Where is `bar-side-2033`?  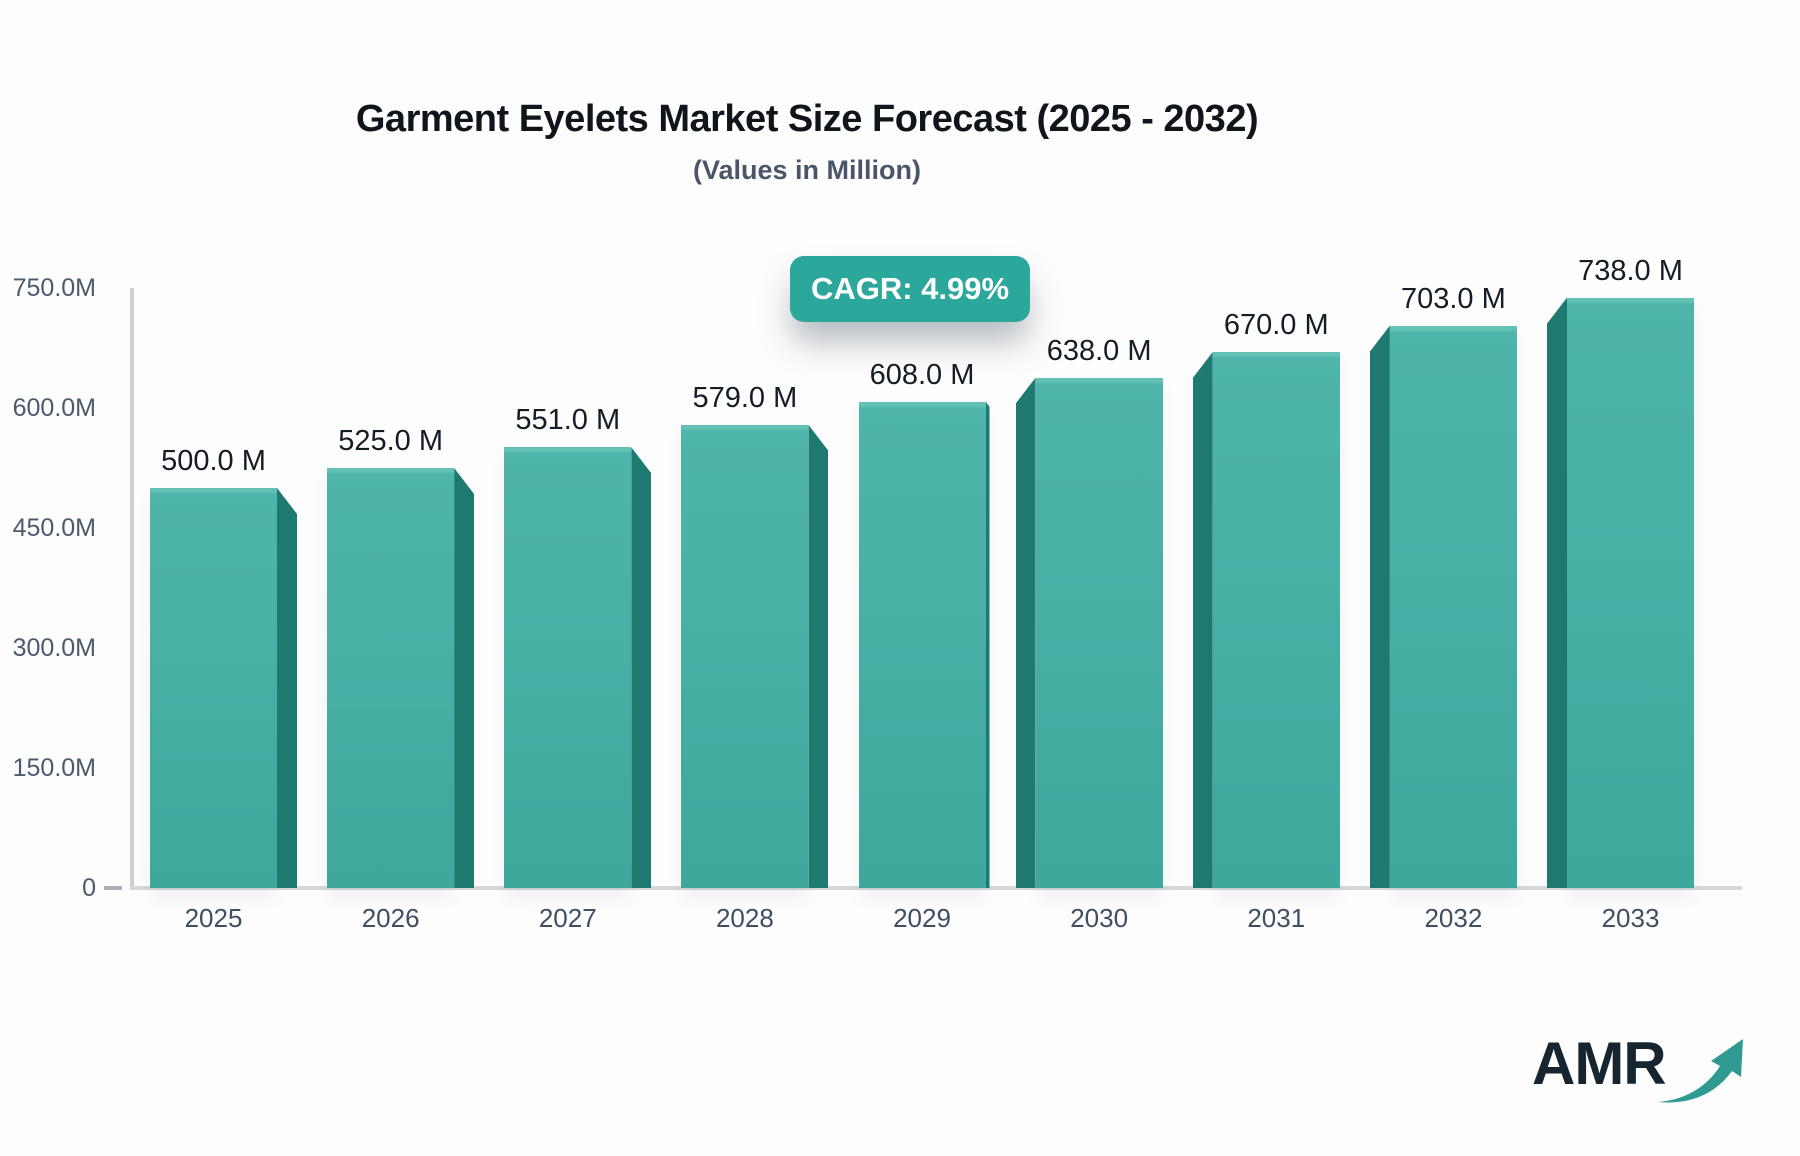 bar-side-2033 is located at coordinates (1557, 592).